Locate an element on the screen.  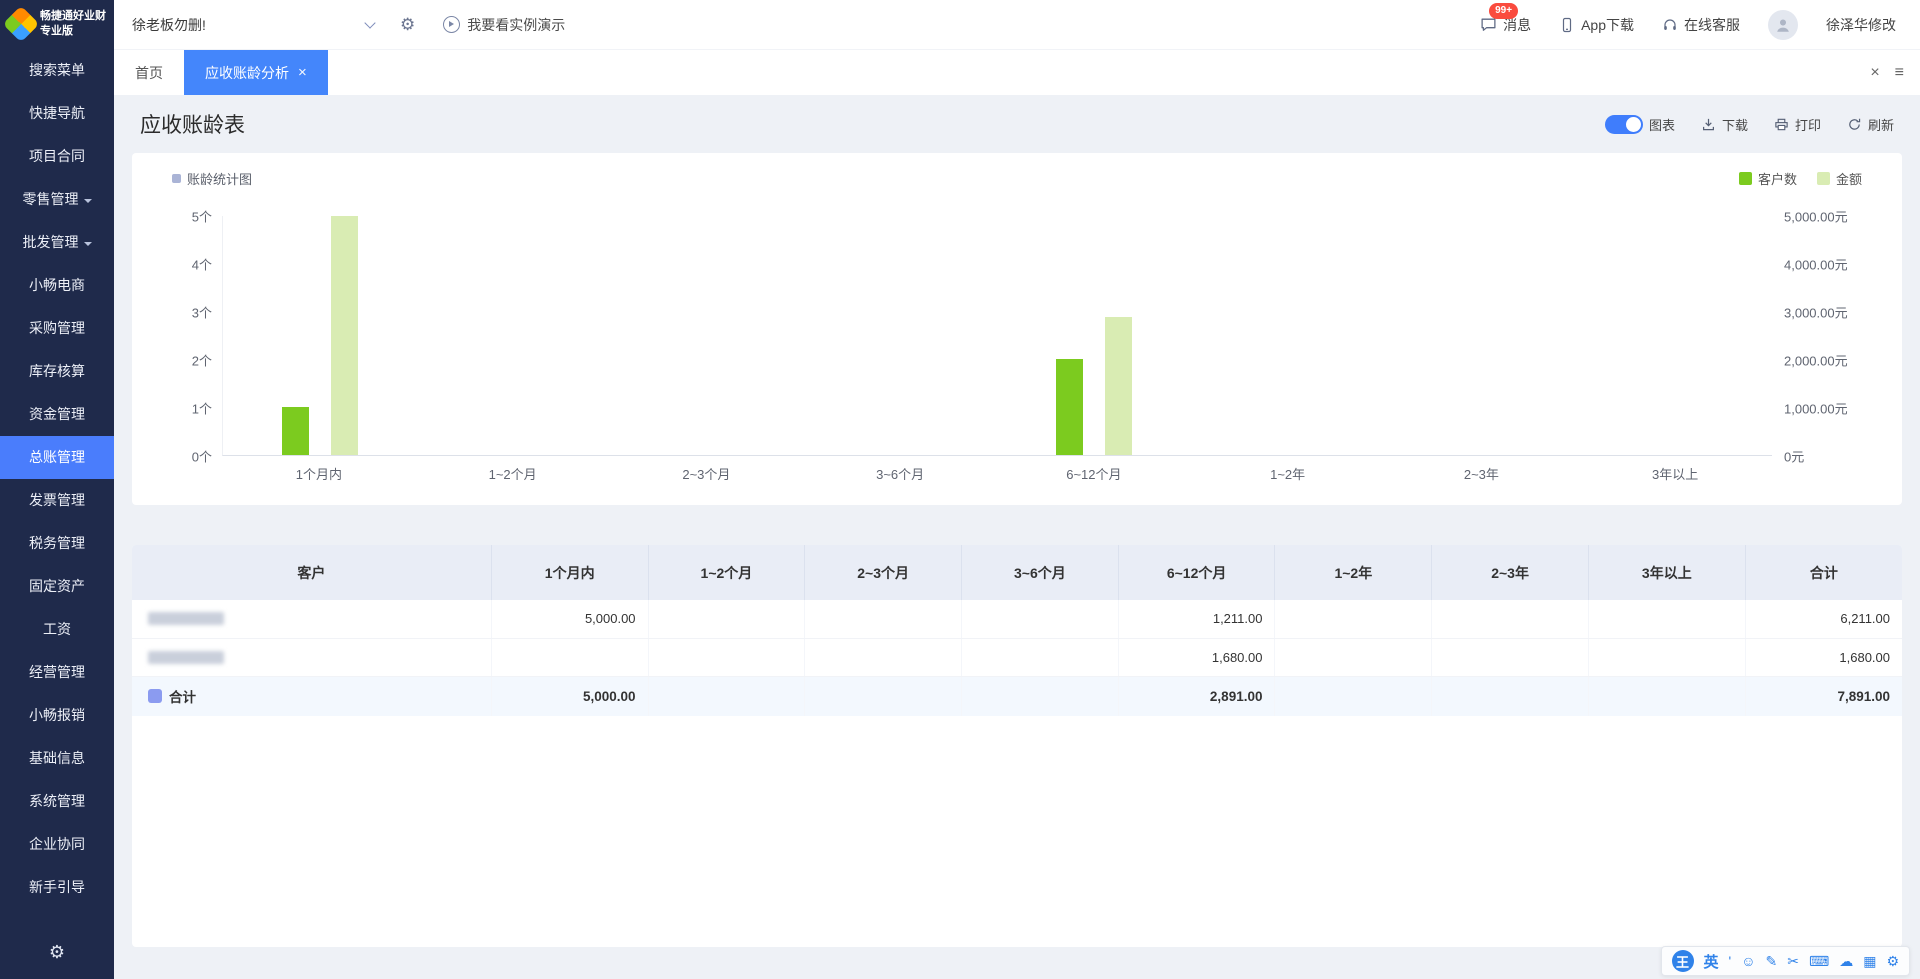
sidebar-item-快捷导航: 快捷导航 is located at coordinates (57, 113).